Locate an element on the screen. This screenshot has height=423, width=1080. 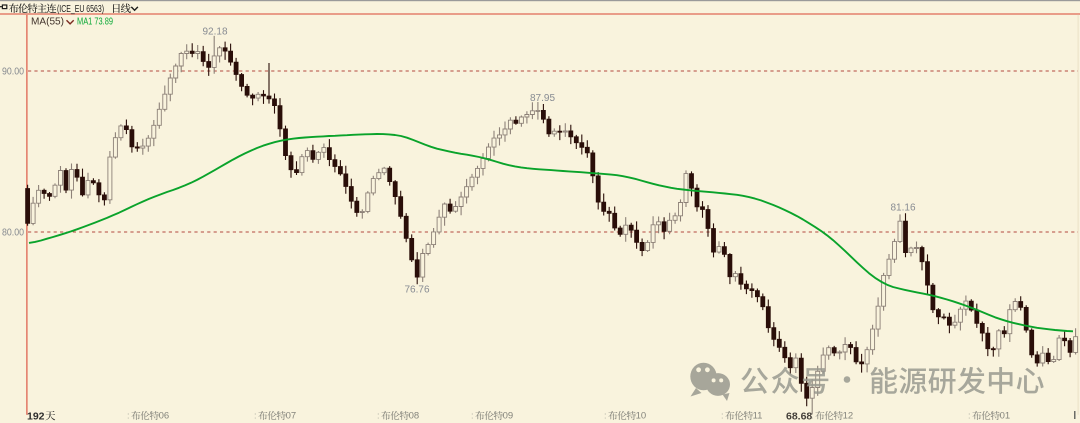
svg-text: (ICE_EU 6563) is located at coordinates (80, 9).